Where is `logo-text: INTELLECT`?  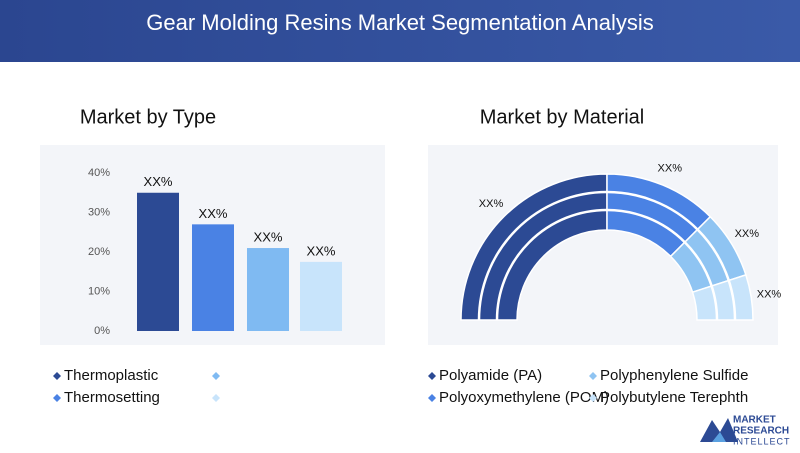
logo-text: INTELLECT is located at coordinates (762, 441).